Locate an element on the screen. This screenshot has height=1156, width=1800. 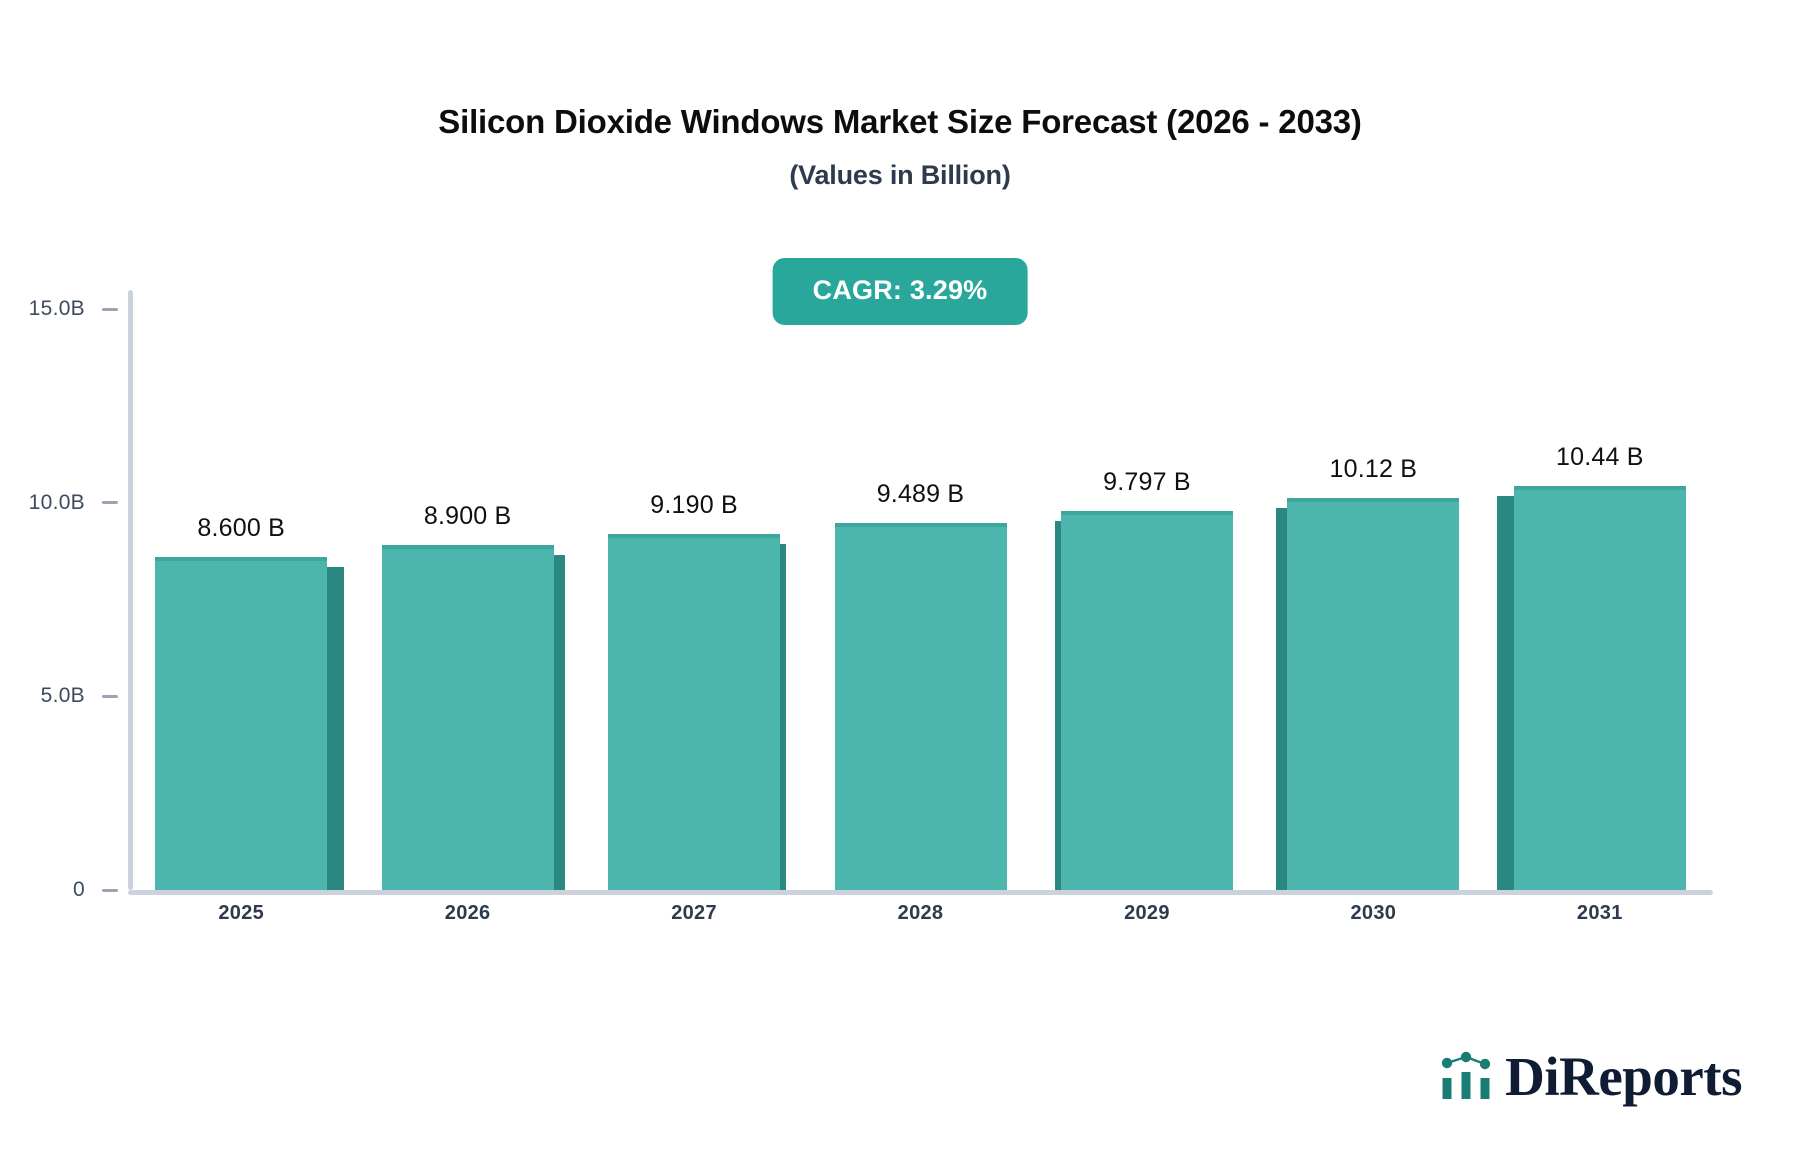
x-axis-line is located at coordinates (920, 892).